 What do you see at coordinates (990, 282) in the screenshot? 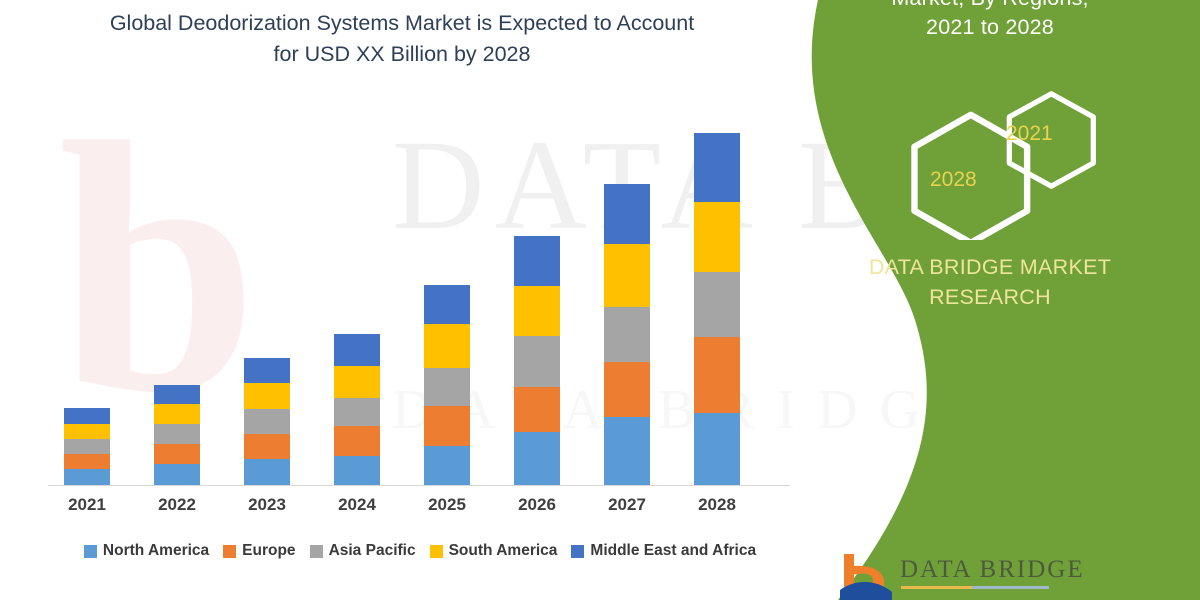
I see `panel-brand: DATA BRIDGE MARKET RESEARCH` at bounding box center [990, 282].